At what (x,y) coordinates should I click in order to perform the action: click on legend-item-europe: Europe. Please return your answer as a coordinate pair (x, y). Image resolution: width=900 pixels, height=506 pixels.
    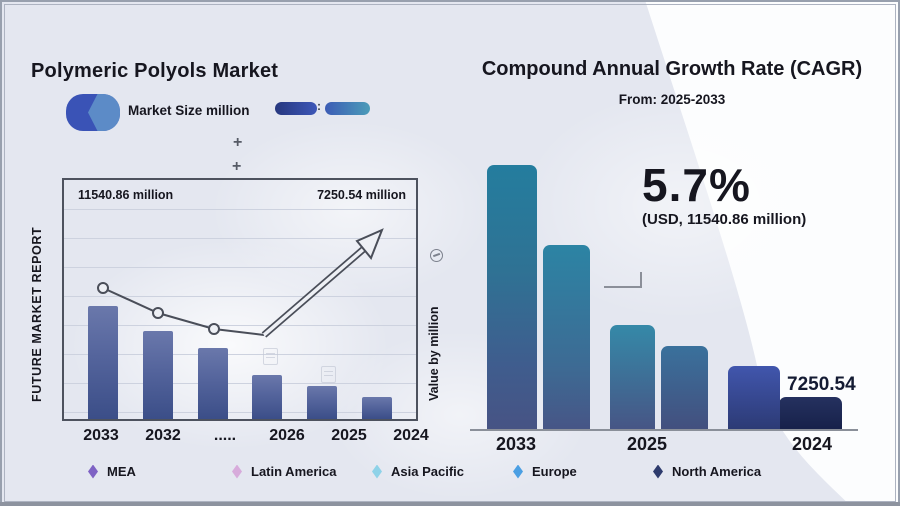
    Looking at the image, I should click on (545, 471).